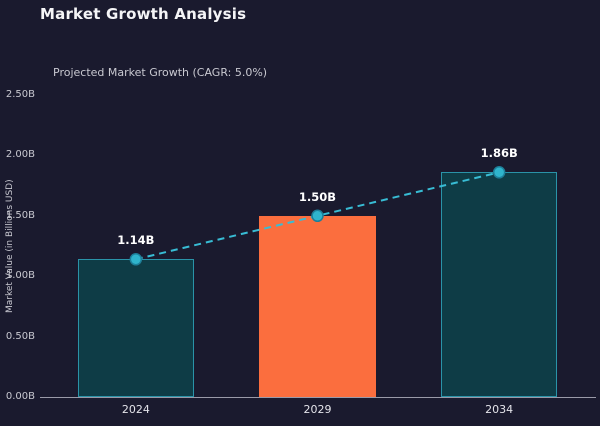  I want to click on x-axis-tick-labels: 2024 2029 2034, so click(317, 411).